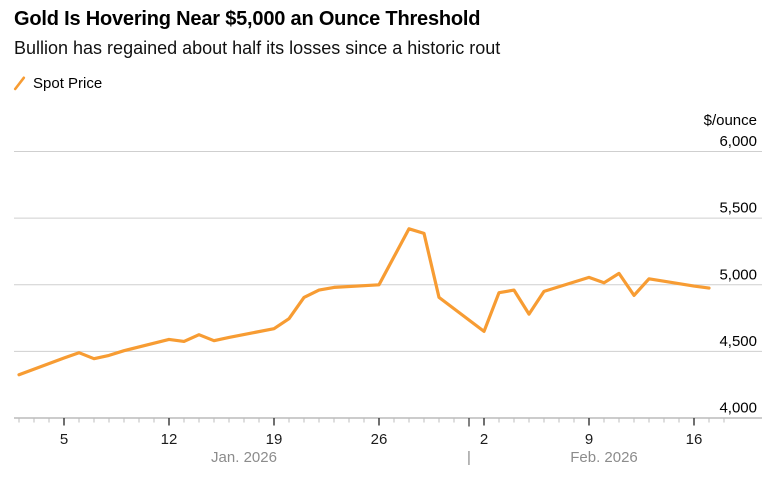  Describe the element at coordinates (694, 439) in the screenshot. I see `x-tick-label: 16` at that location.